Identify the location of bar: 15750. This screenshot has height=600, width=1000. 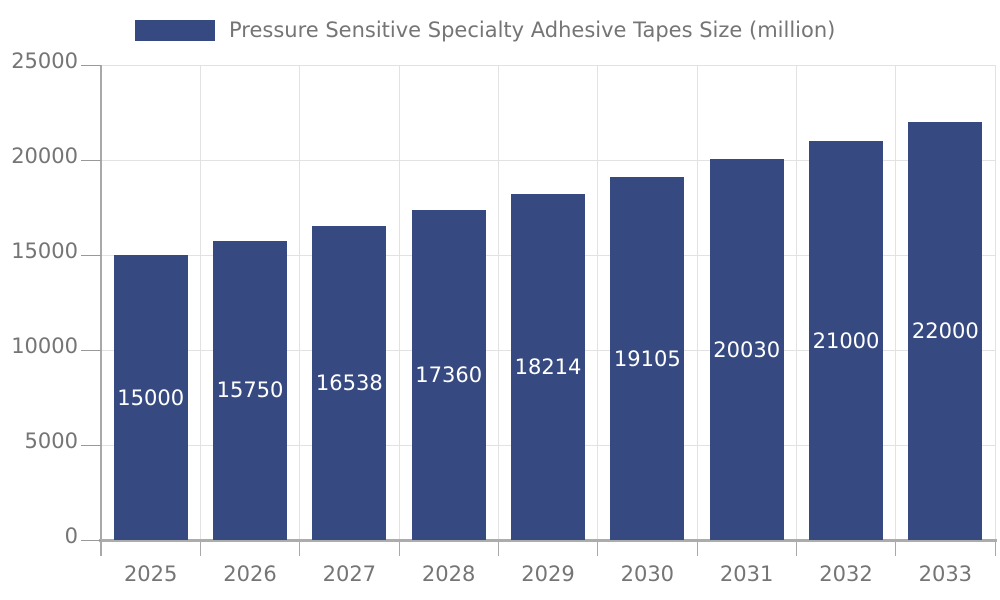
(250, 390).